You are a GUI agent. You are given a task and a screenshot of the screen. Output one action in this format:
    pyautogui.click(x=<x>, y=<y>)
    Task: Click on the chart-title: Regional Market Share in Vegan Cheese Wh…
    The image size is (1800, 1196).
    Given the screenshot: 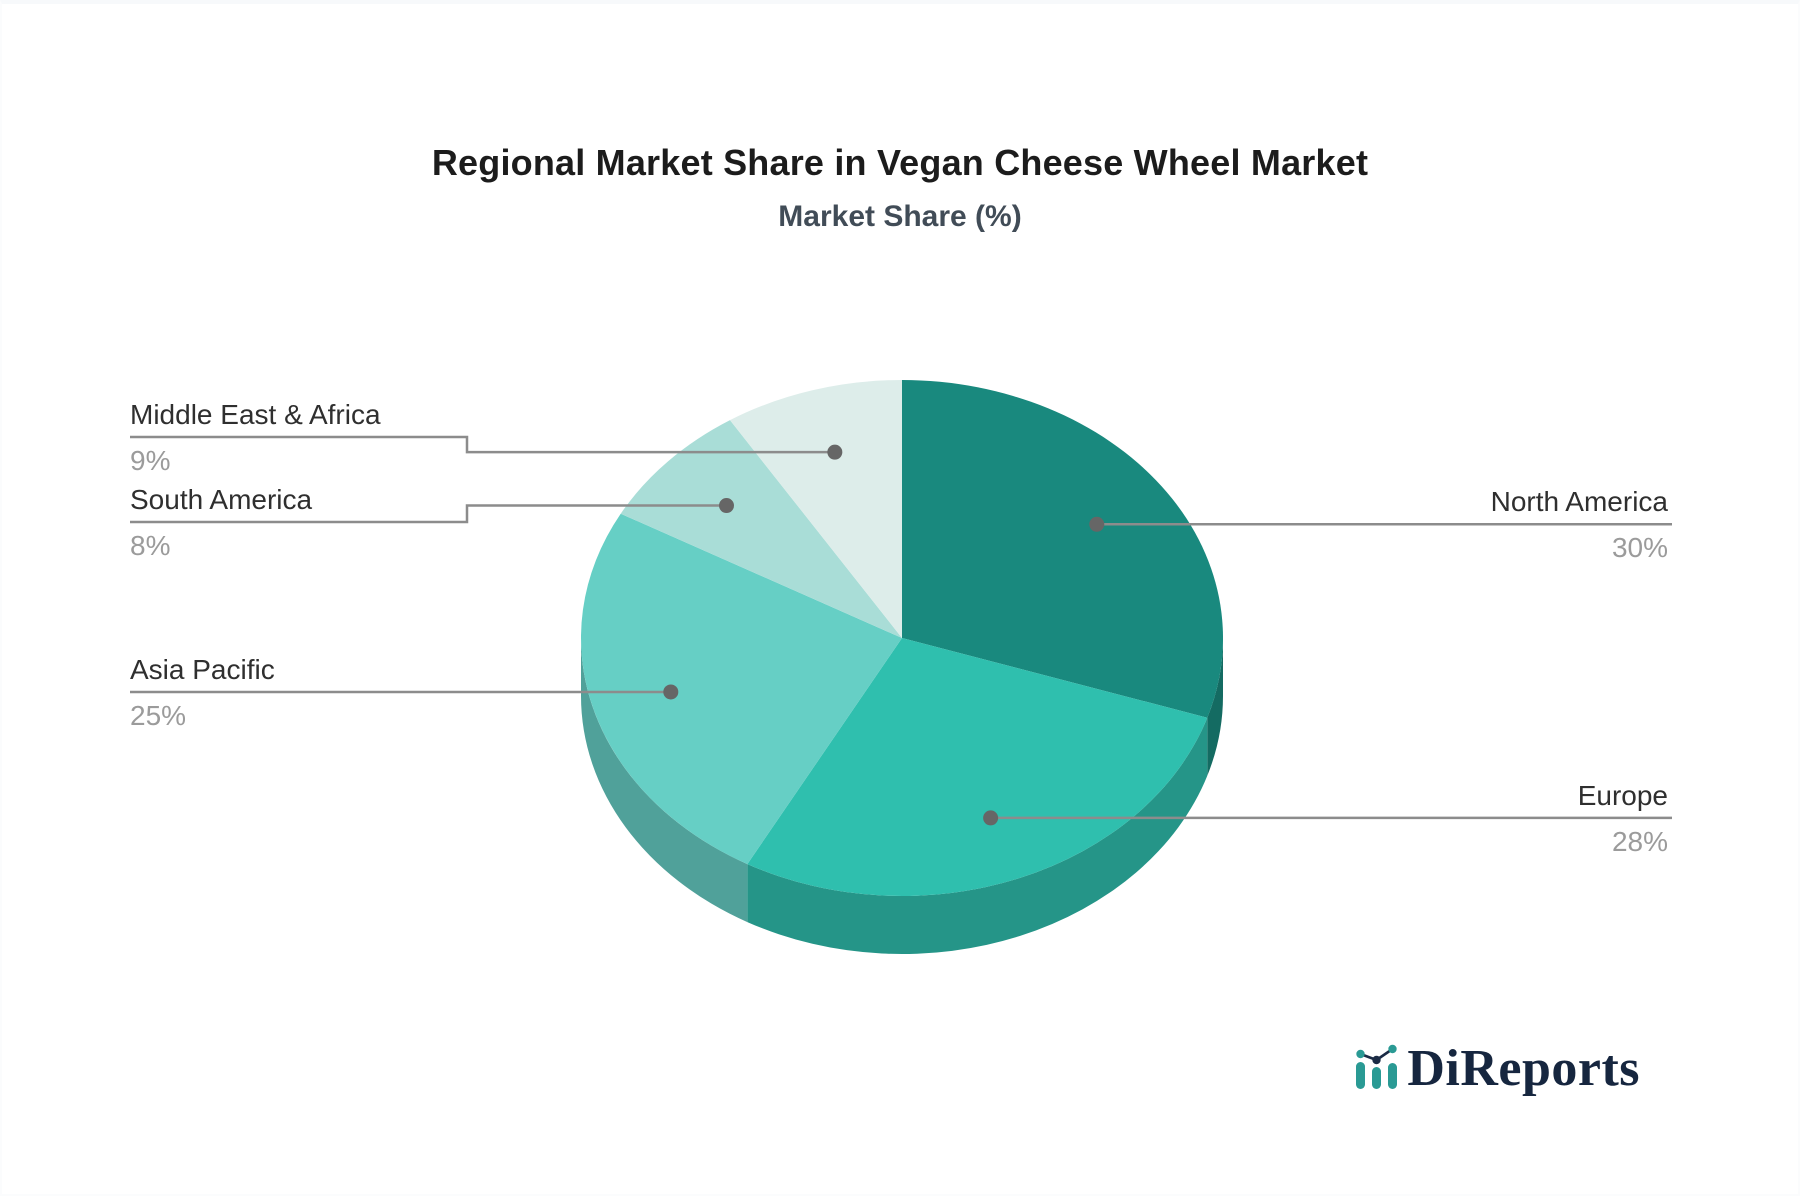 What is the action you would take?
    pyautogui.click(x=900, y=162)
    